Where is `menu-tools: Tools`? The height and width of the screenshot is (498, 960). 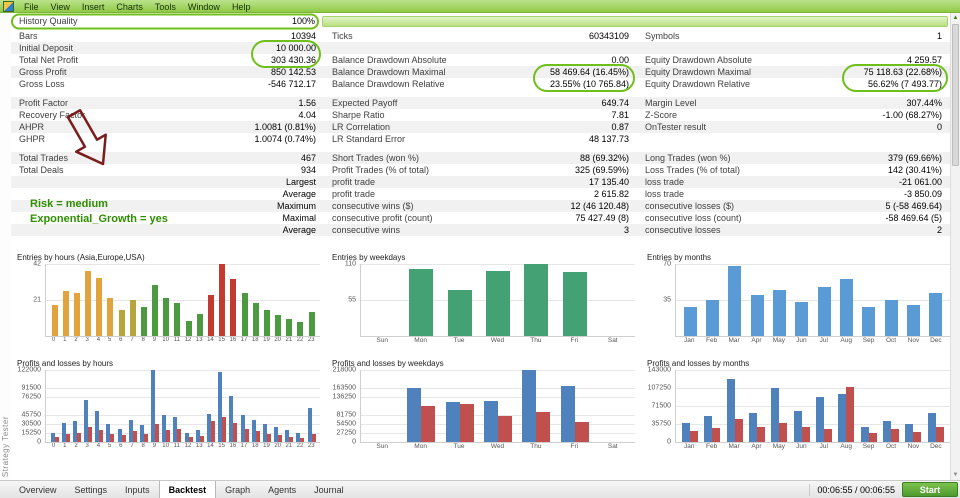 menu-tools: Tools is located at coordinates (165, 7).